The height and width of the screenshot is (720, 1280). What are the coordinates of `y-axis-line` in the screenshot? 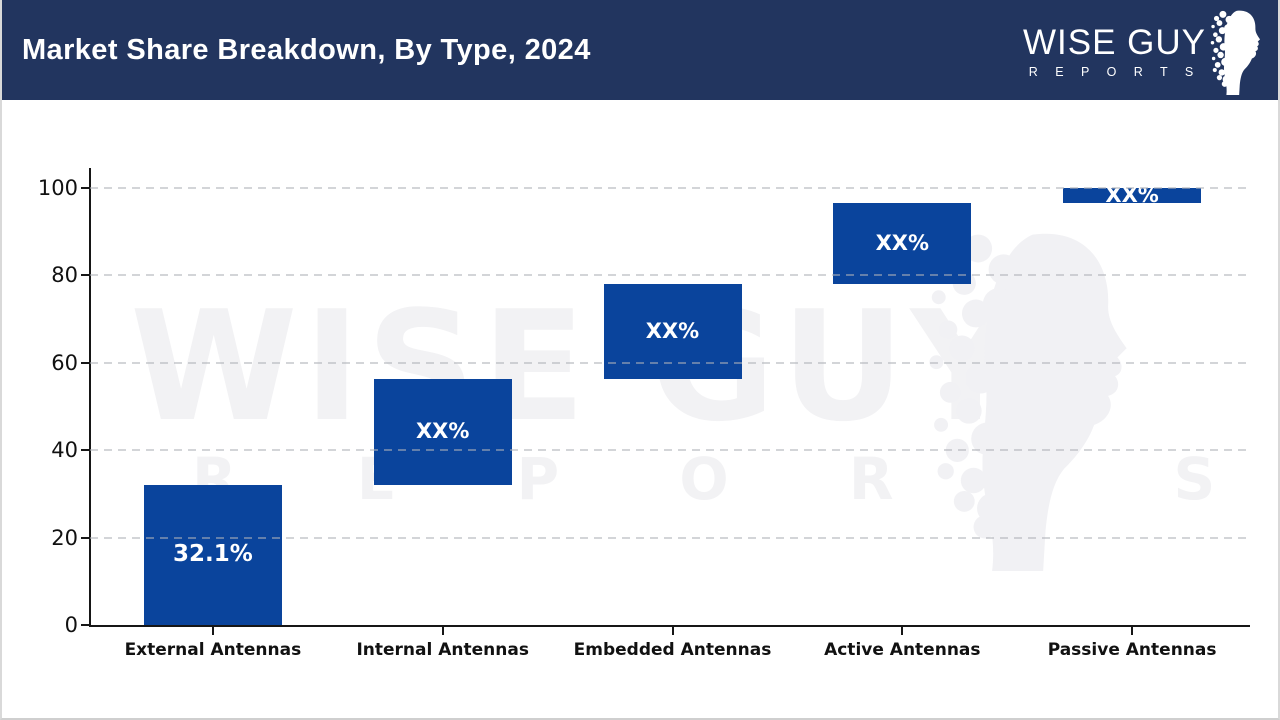 It's located at (90, 397).